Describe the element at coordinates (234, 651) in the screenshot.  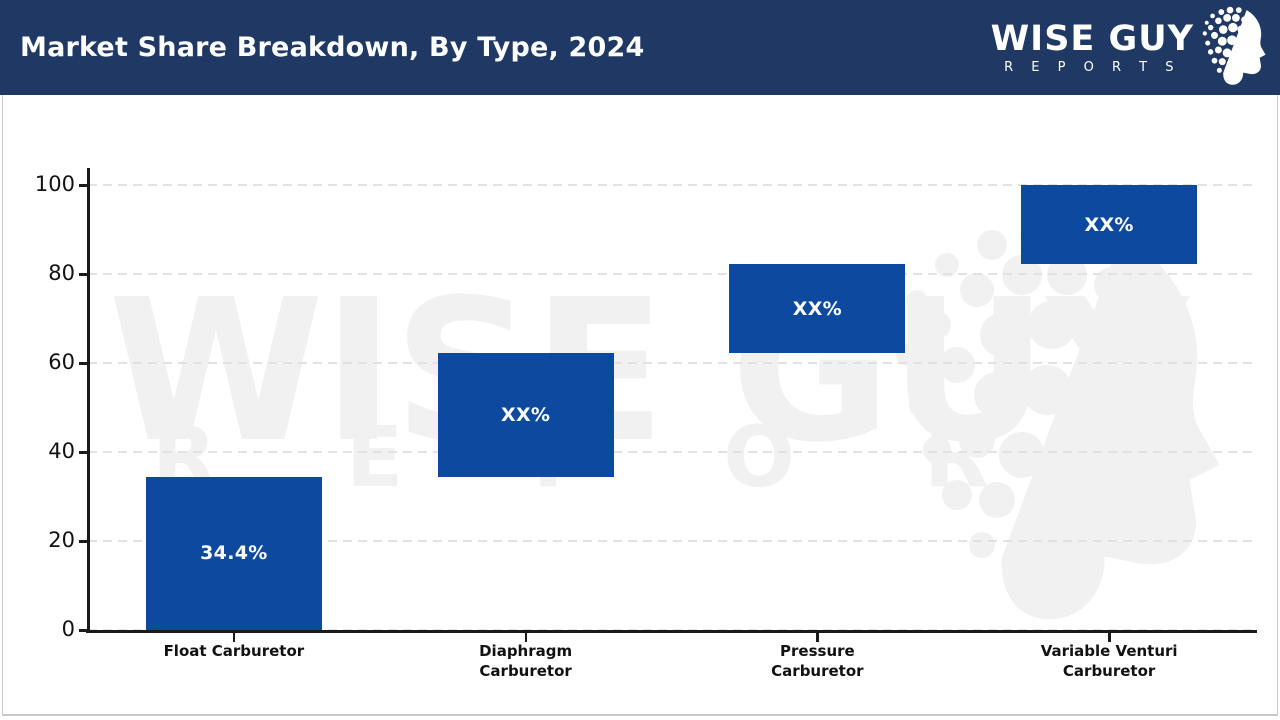
I see `x-axis-category-label: Float Carburetor` at that location.